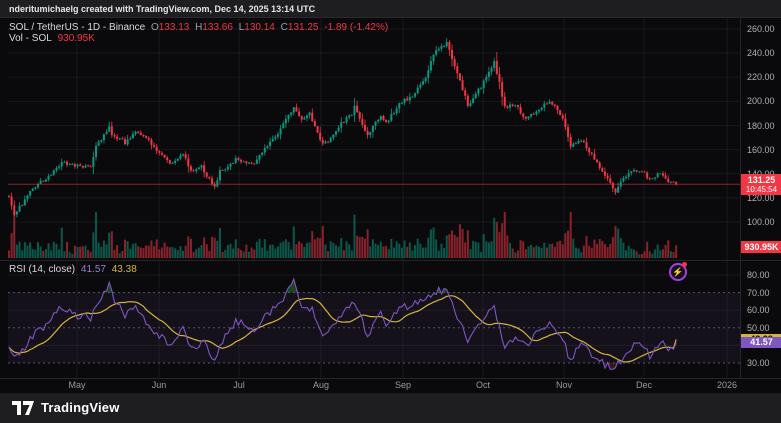  Describe the element at coordinates (356, 27) in the screenshot. I see `change-value: -1.89 (-1.42%)` at that location.